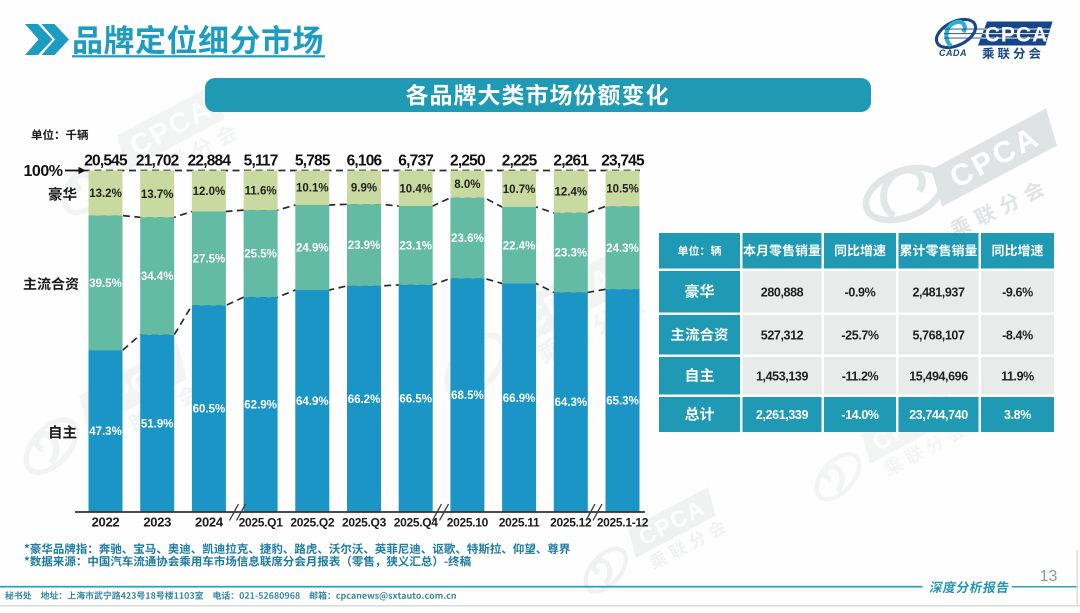 The height and width of the screenshot is (613, 1080). What do you see at coordinates (157, 277) in the screenshot?
I see `svg-text: 34.4%` at bounding box center [157, 277].